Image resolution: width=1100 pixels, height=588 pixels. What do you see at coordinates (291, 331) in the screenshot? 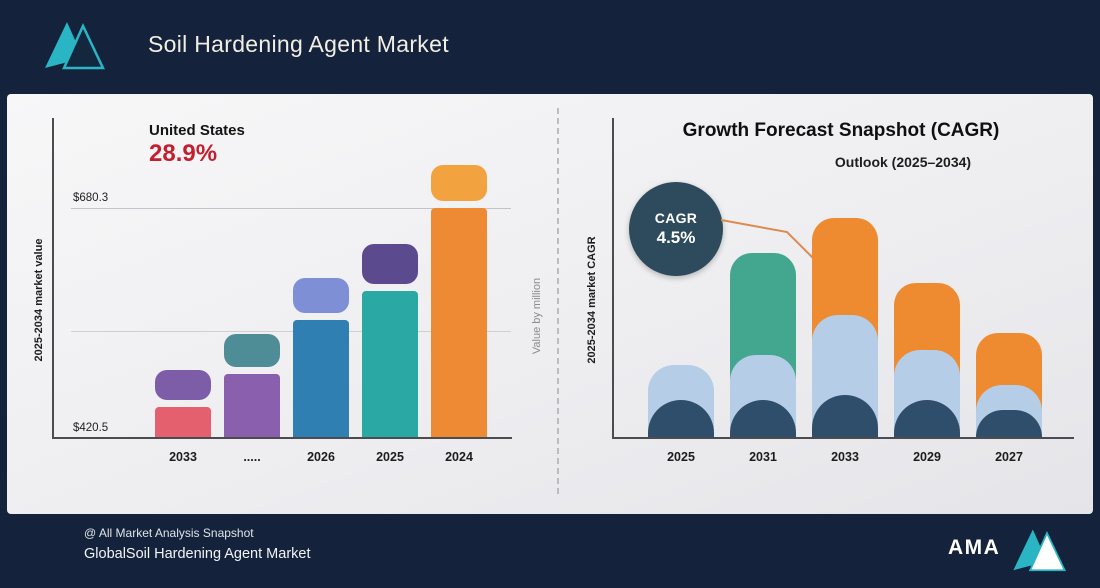
I see `gridline-mid` at bounding box center [291, 331].